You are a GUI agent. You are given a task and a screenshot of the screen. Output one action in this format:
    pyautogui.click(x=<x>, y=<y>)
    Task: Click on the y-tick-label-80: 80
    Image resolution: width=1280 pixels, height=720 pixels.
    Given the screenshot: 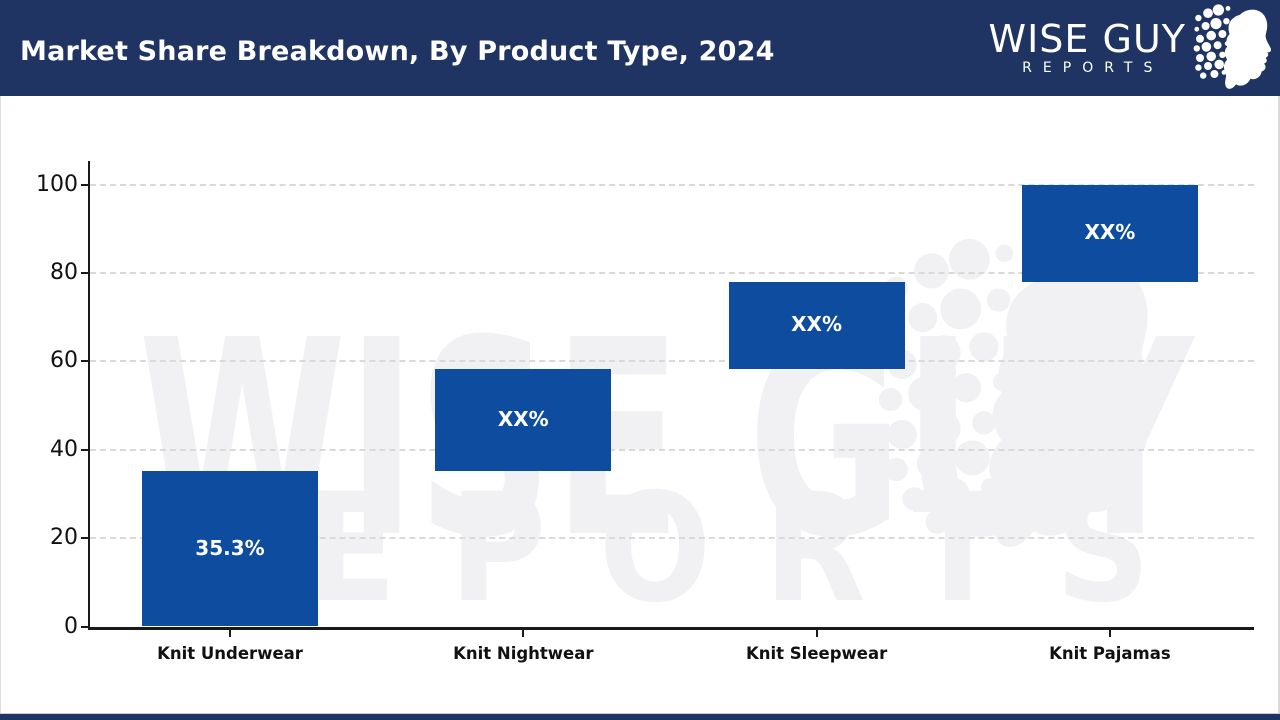 What is the action you would take?
    pyautogui.click(x=64, y=273)
    